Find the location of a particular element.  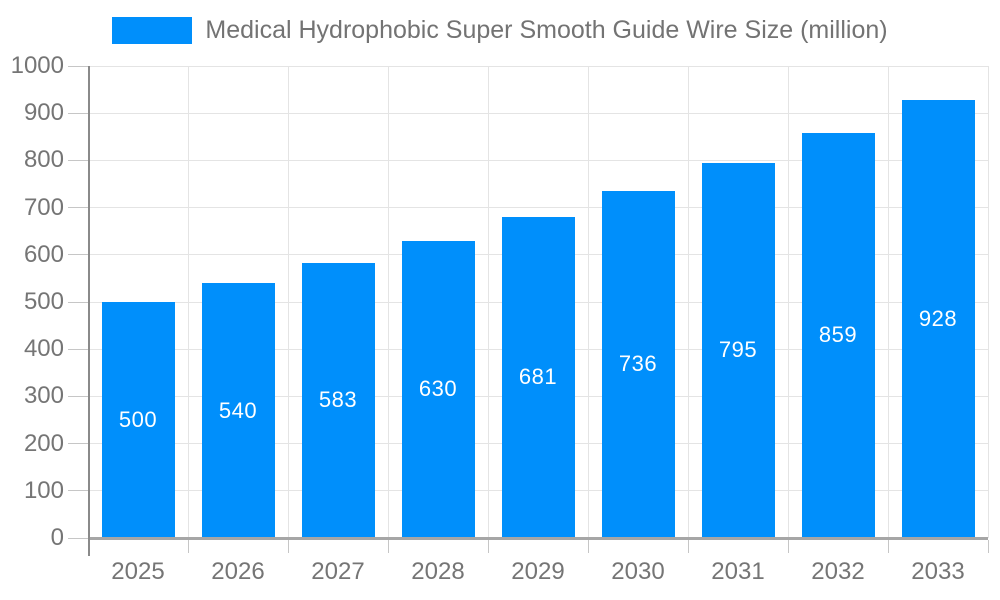

y-axis-tick-label: 700 is located at coordinates (43, 207).